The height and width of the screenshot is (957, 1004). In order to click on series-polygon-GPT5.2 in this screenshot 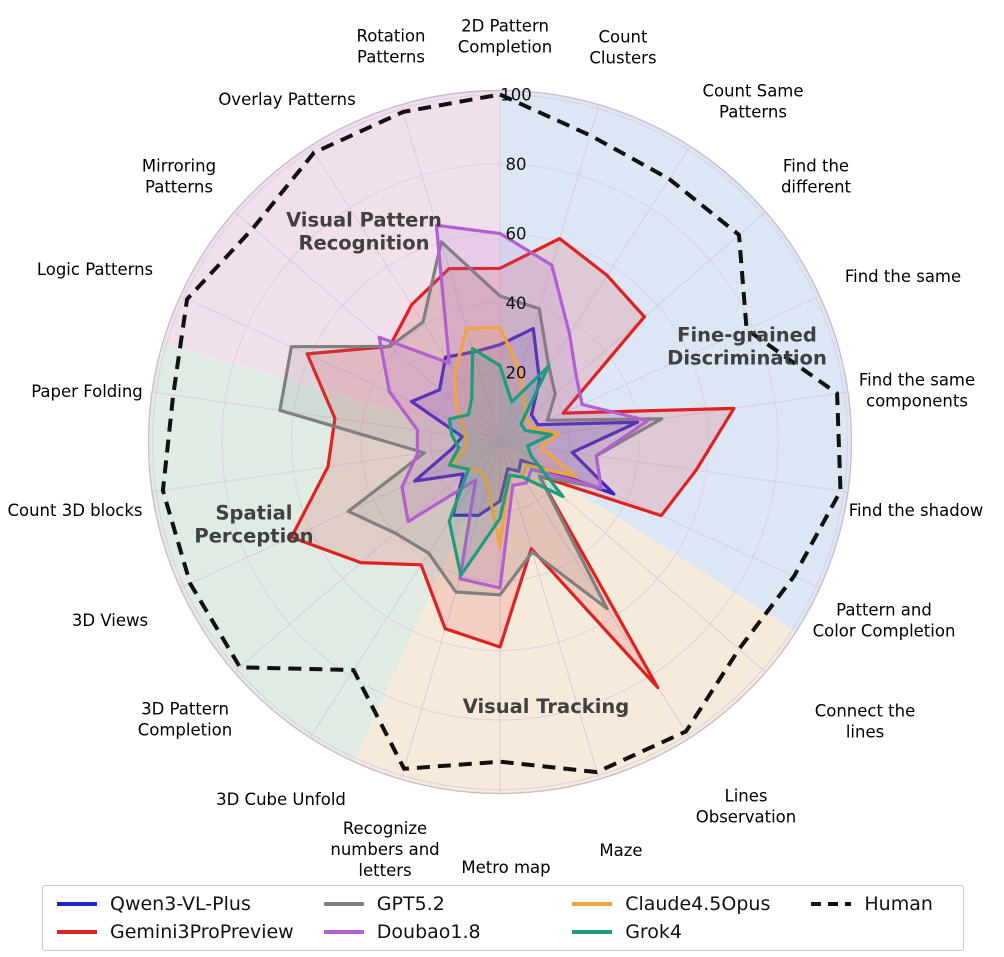, I will do `click(471, 425)`.